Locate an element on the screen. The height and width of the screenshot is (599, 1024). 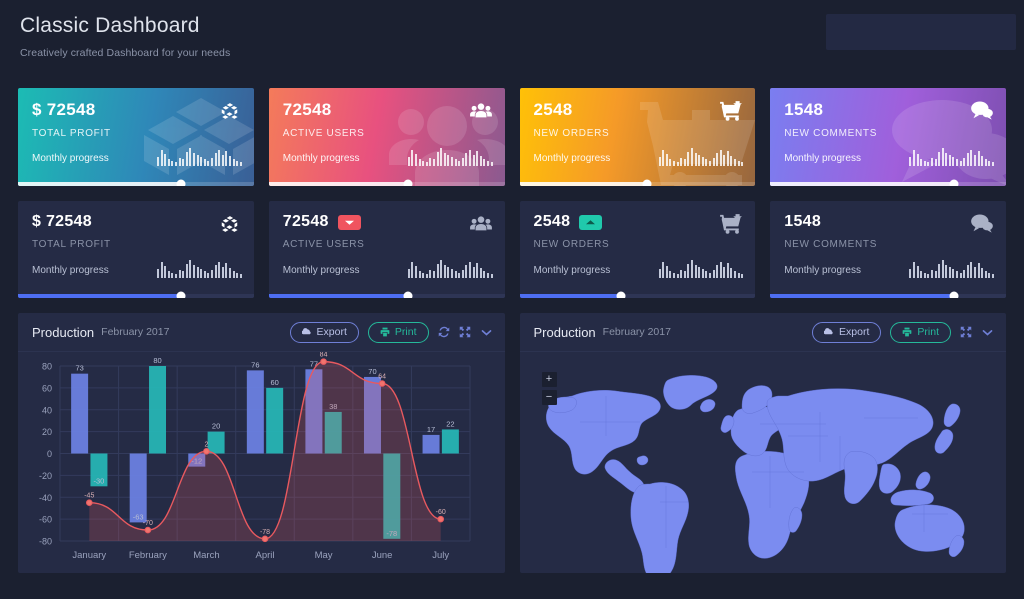
svg-text: 22 is located at coordinates (450, 423).